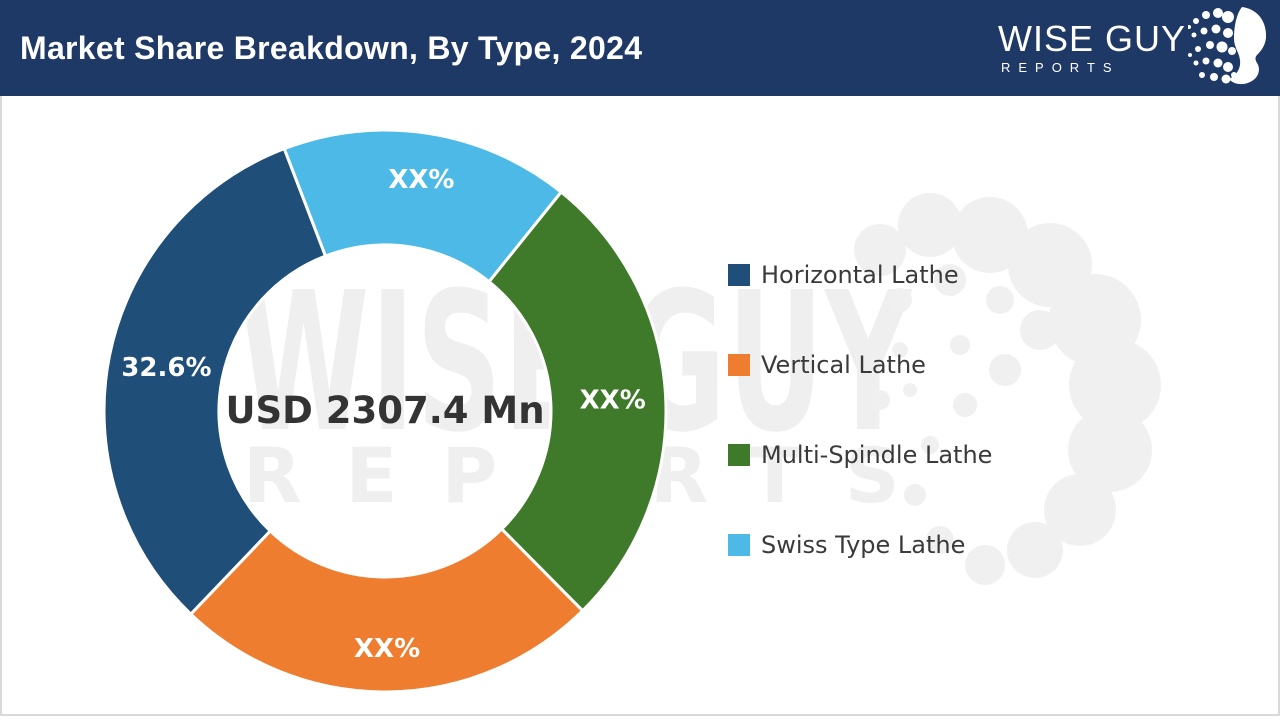 The width and height of the screenshot is (1280, 720). I want to click on slice-vertical-lathe, so click(387, 610).